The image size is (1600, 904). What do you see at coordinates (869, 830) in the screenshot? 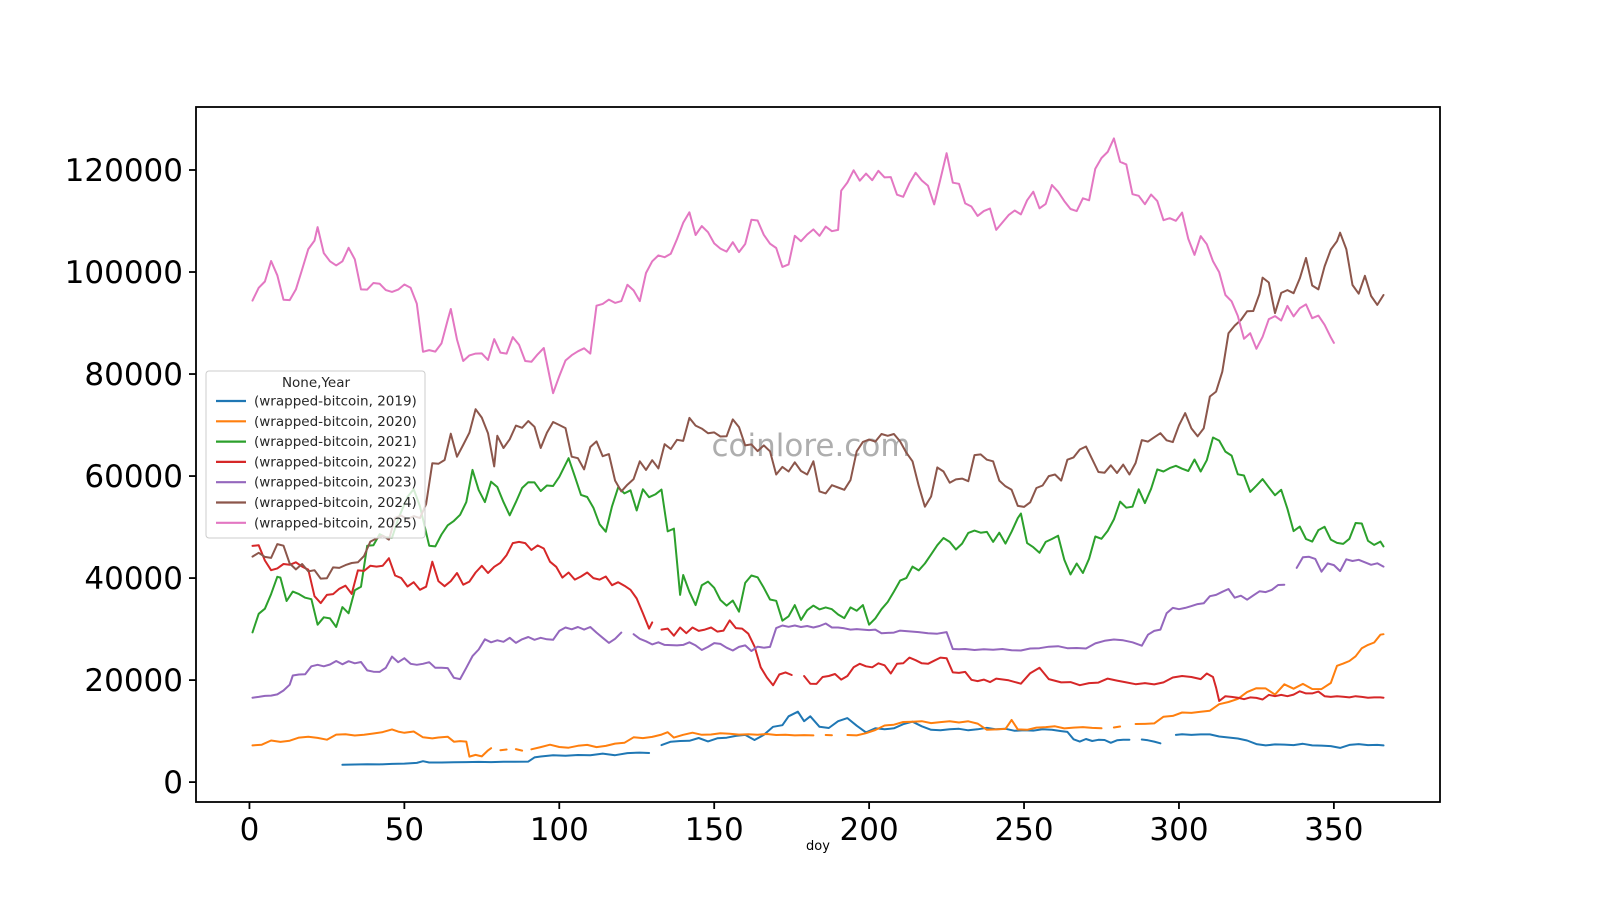
I see `x-tick-label: 200` at bounding box center [869, 830].